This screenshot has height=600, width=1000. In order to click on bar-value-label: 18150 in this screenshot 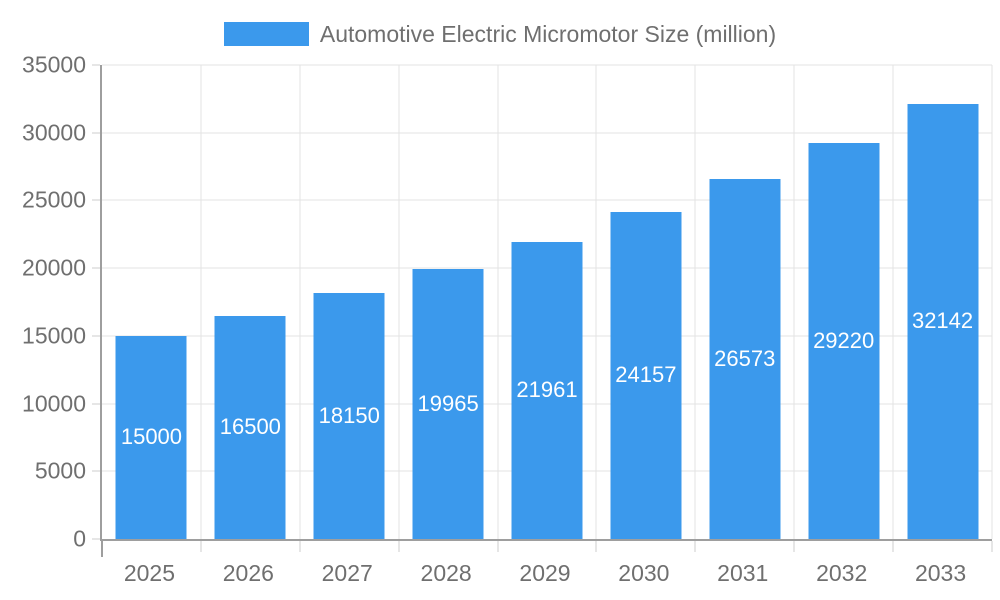, I will do `click(349, 416)`.